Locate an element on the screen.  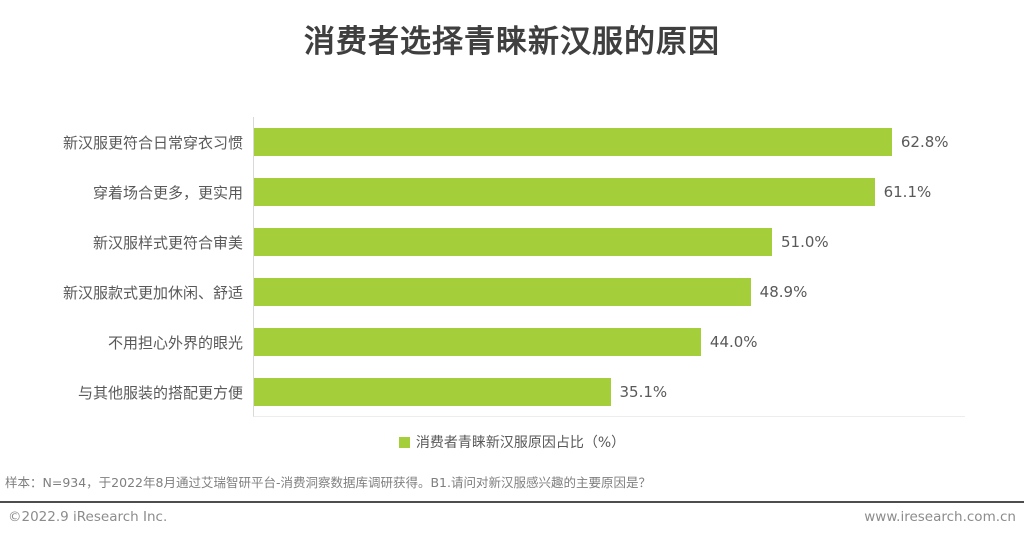
chart-row: 新汉服更符合日常穿衣习惯 62.8% is located at coordinates (512, 142).